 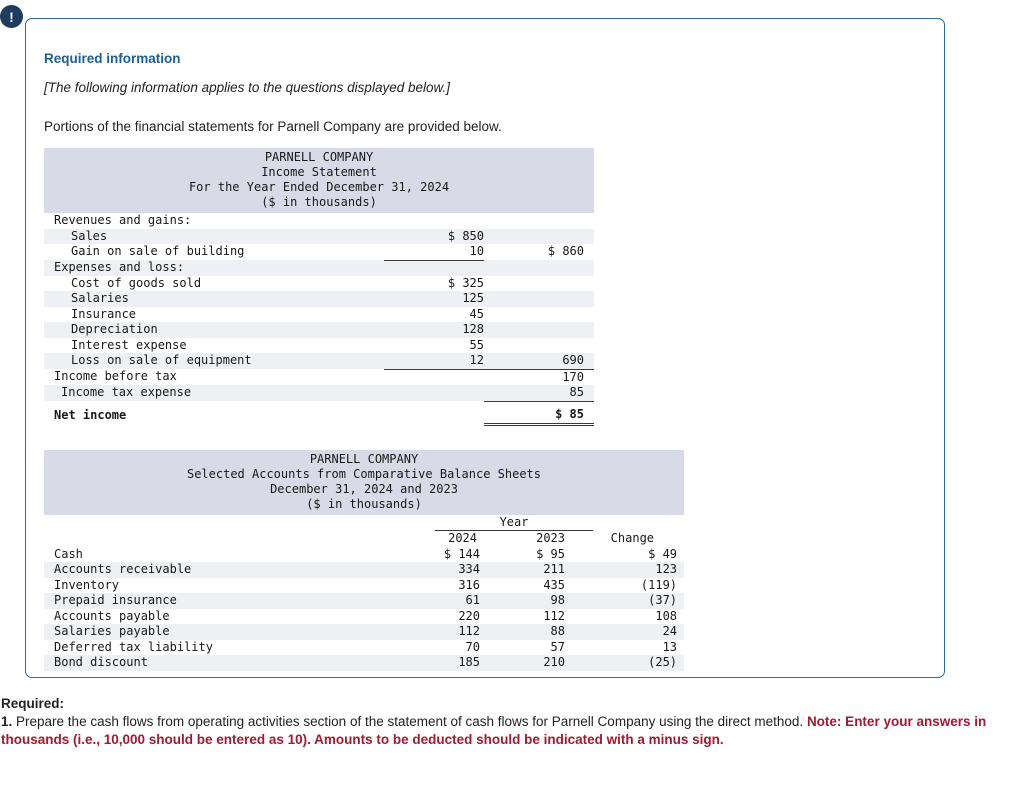 I want to click on value-col2: $ 860, so click(x=565, y=251).